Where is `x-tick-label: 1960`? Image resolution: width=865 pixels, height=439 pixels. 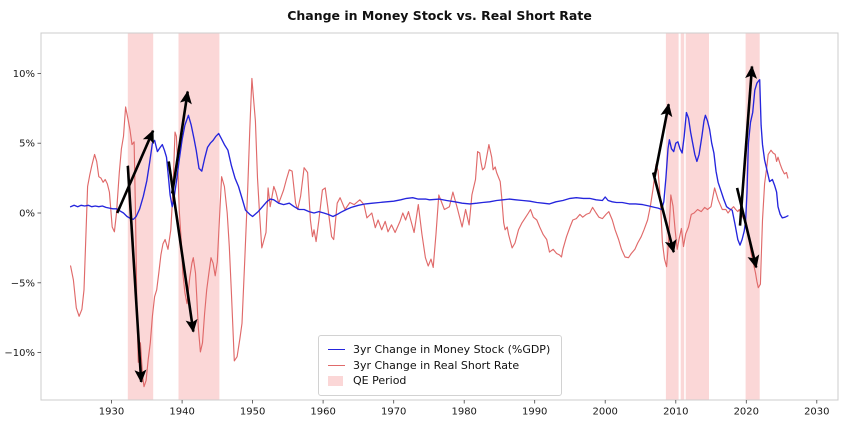
x-tick-label: 1960 is located at coordinates (322, 412).